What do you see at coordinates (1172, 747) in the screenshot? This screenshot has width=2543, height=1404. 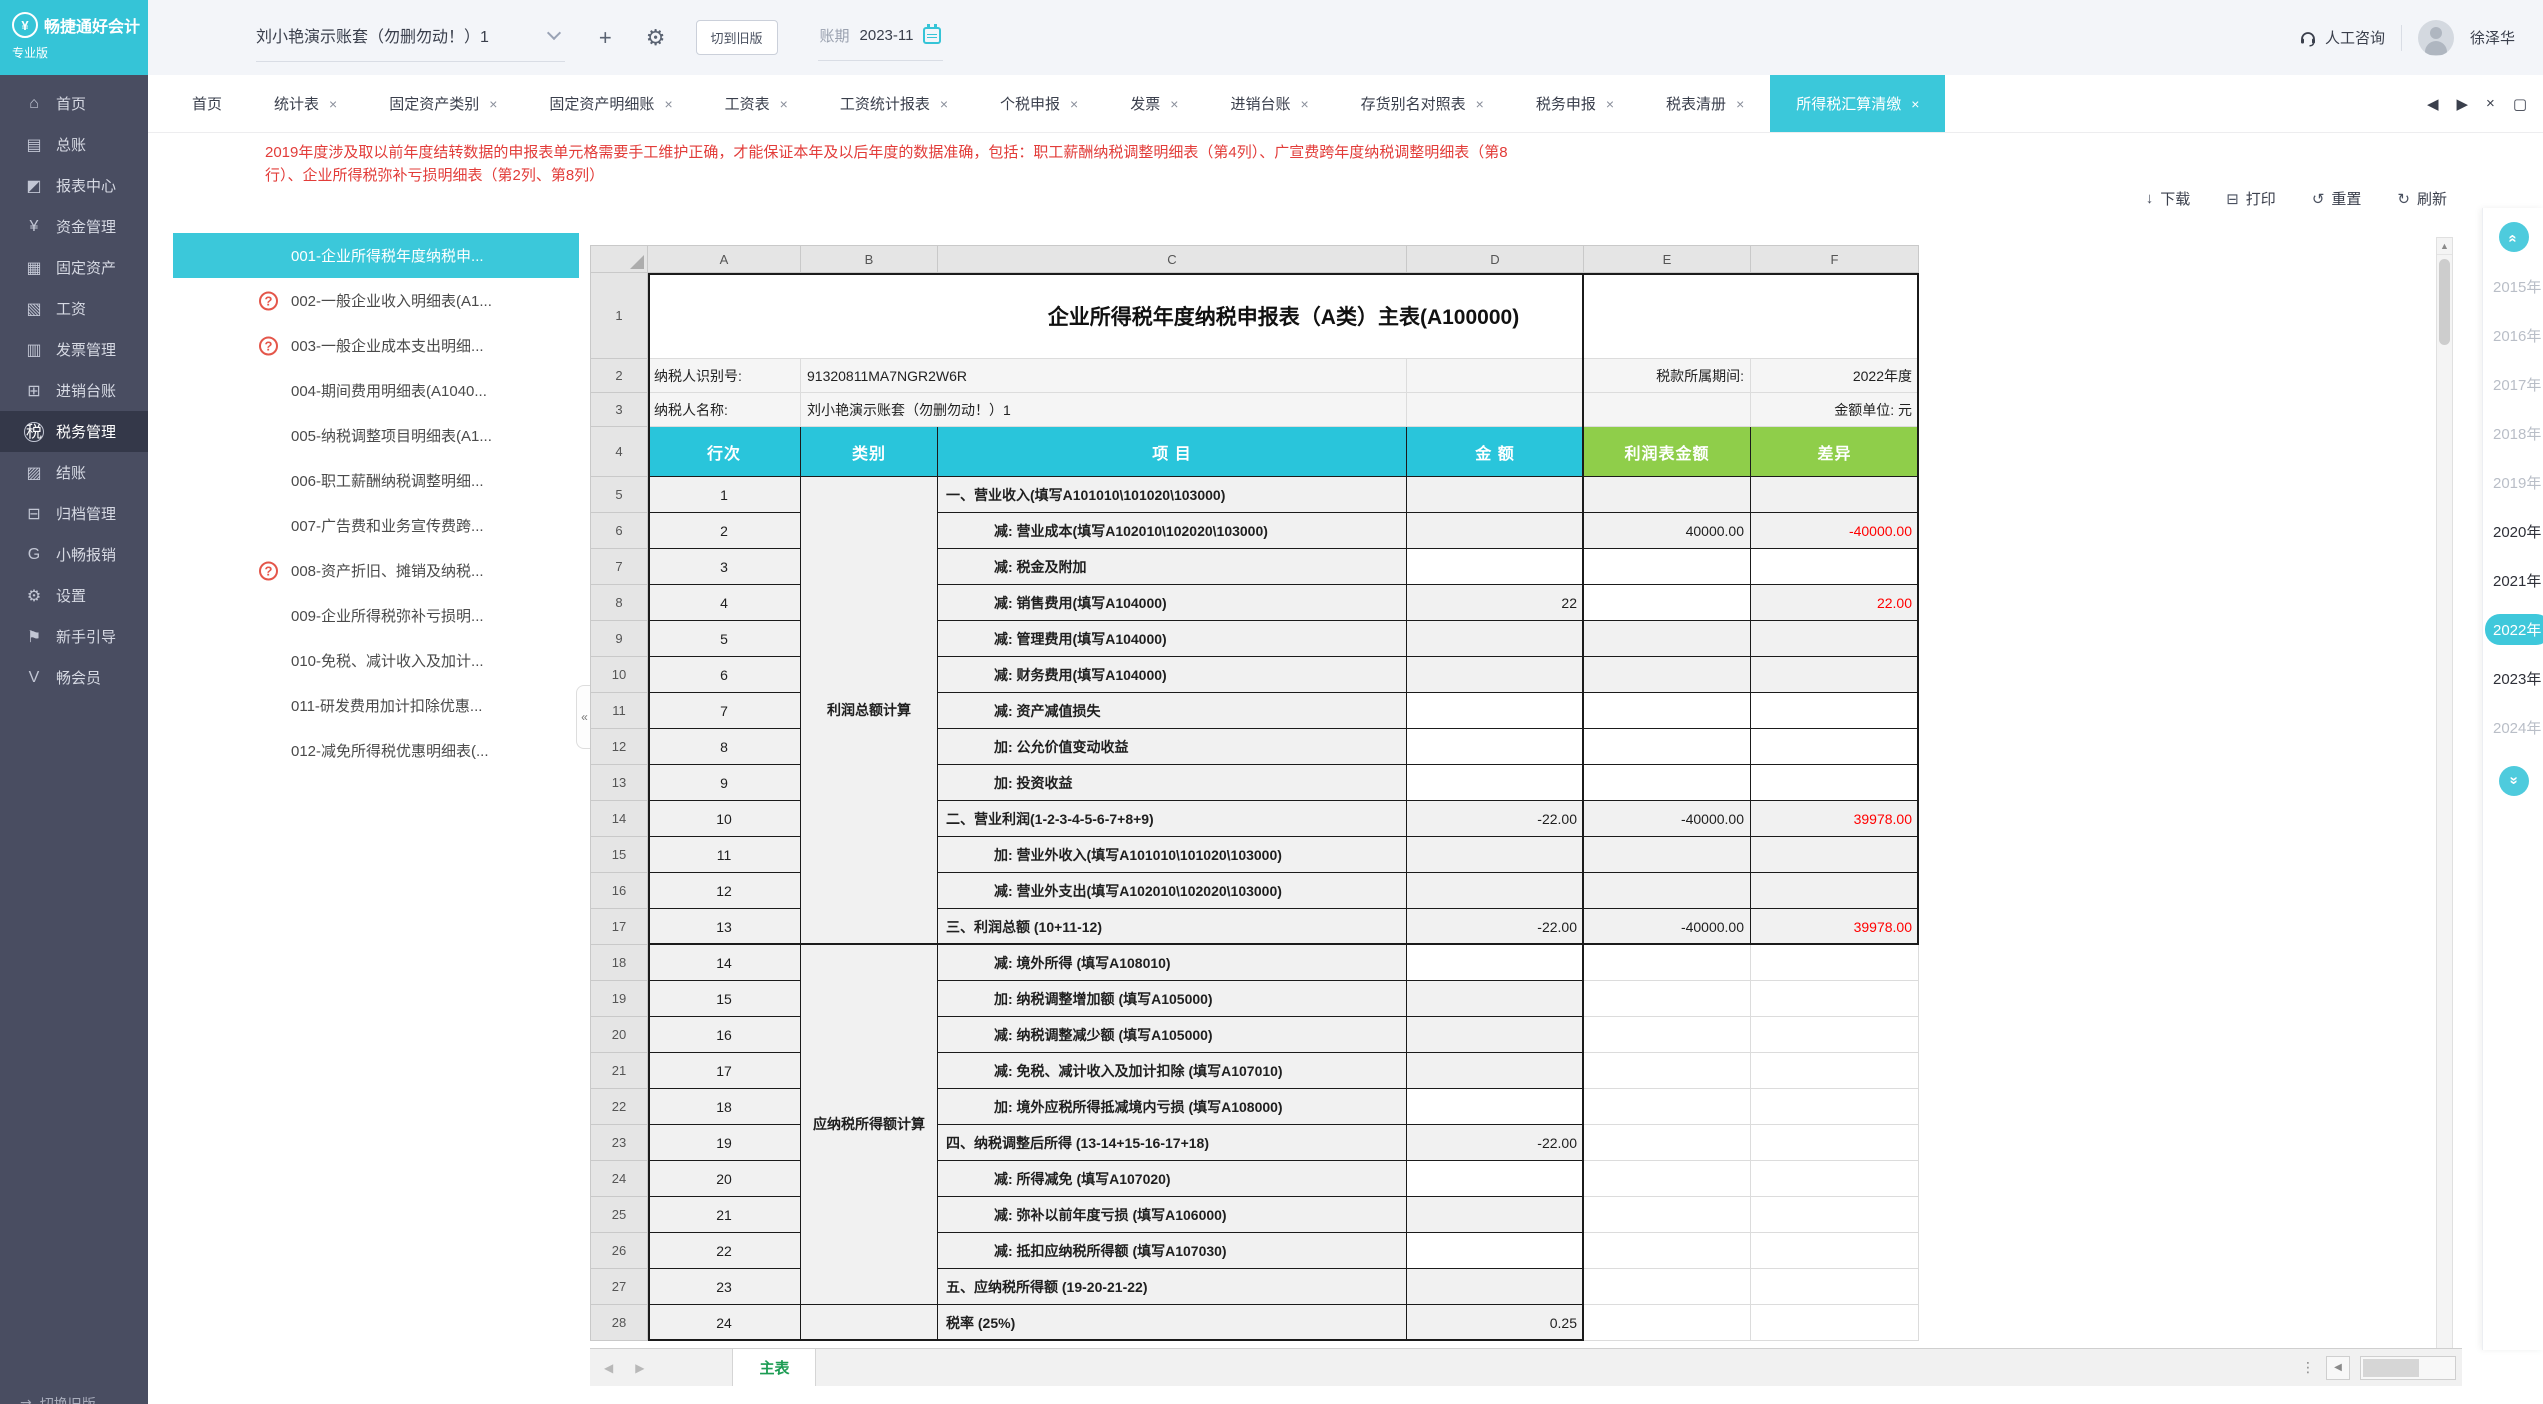 I see `item-cell: 加: 公允价值变动收益` at bounding box center [1172, 747].